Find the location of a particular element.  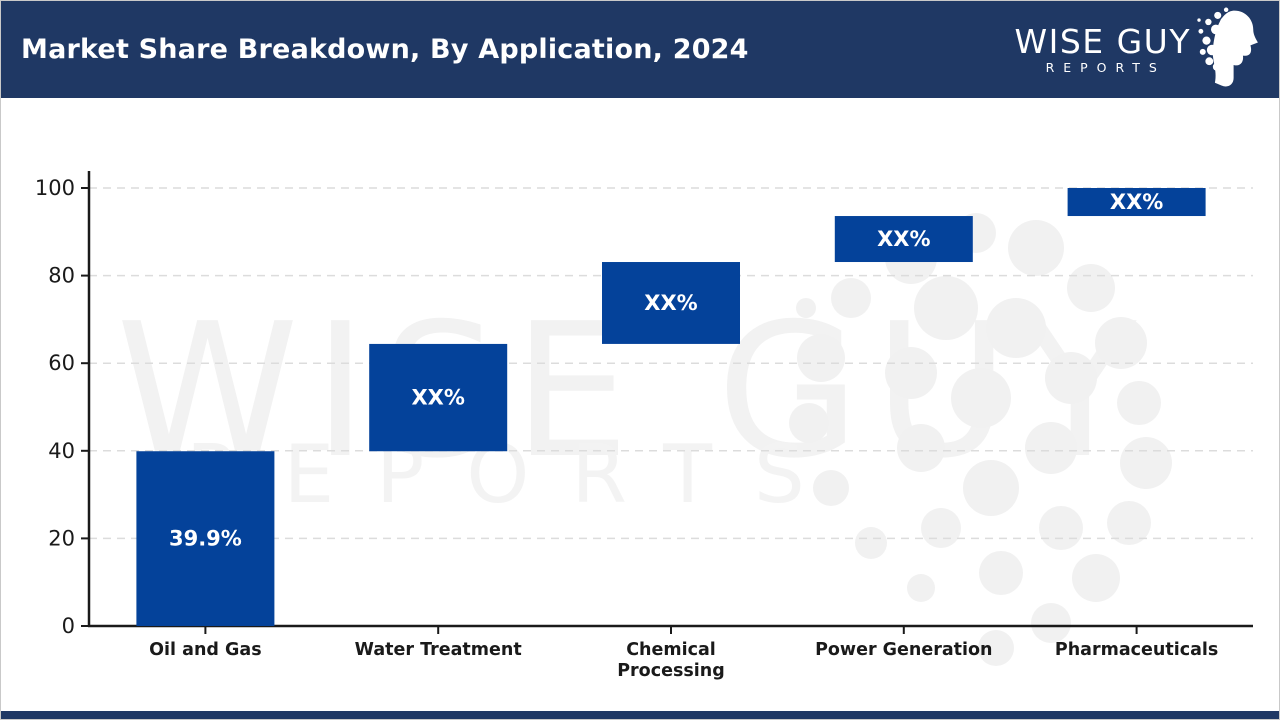

x-category-label: Water Treatment is located at coordinates (438, 650).